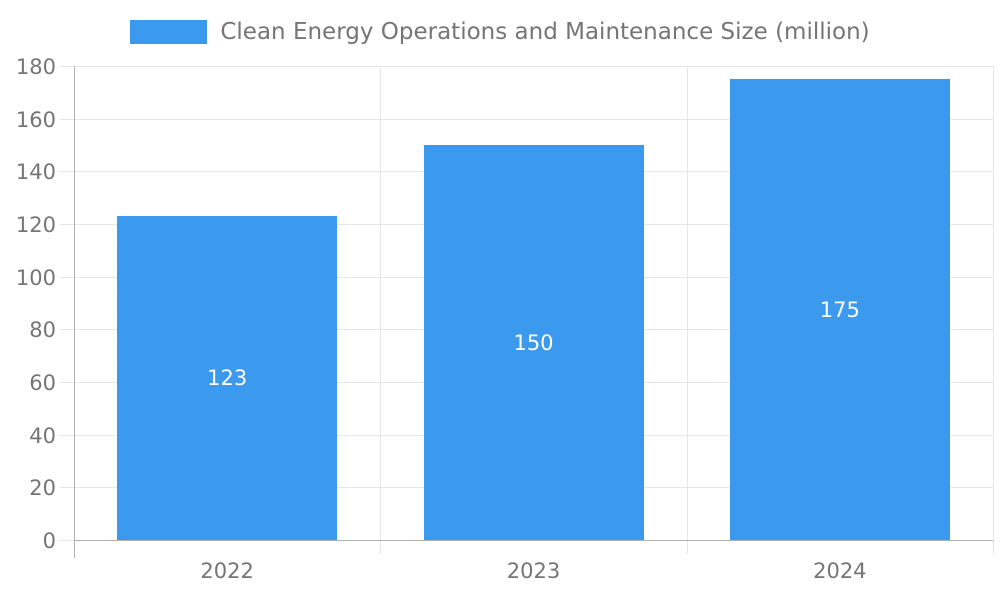  I want to click on bar-2023, so click(533, 342).